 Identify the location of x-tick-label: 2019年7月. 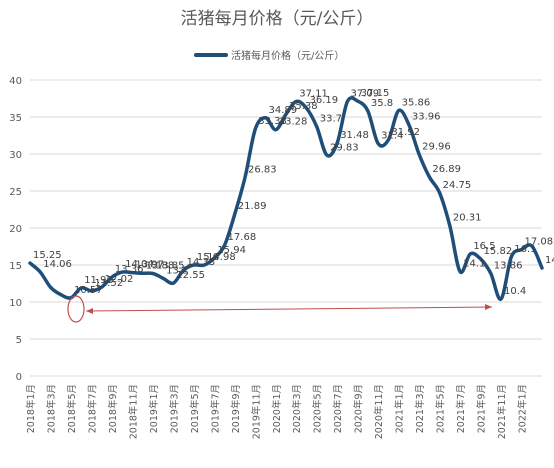
(215, 408).